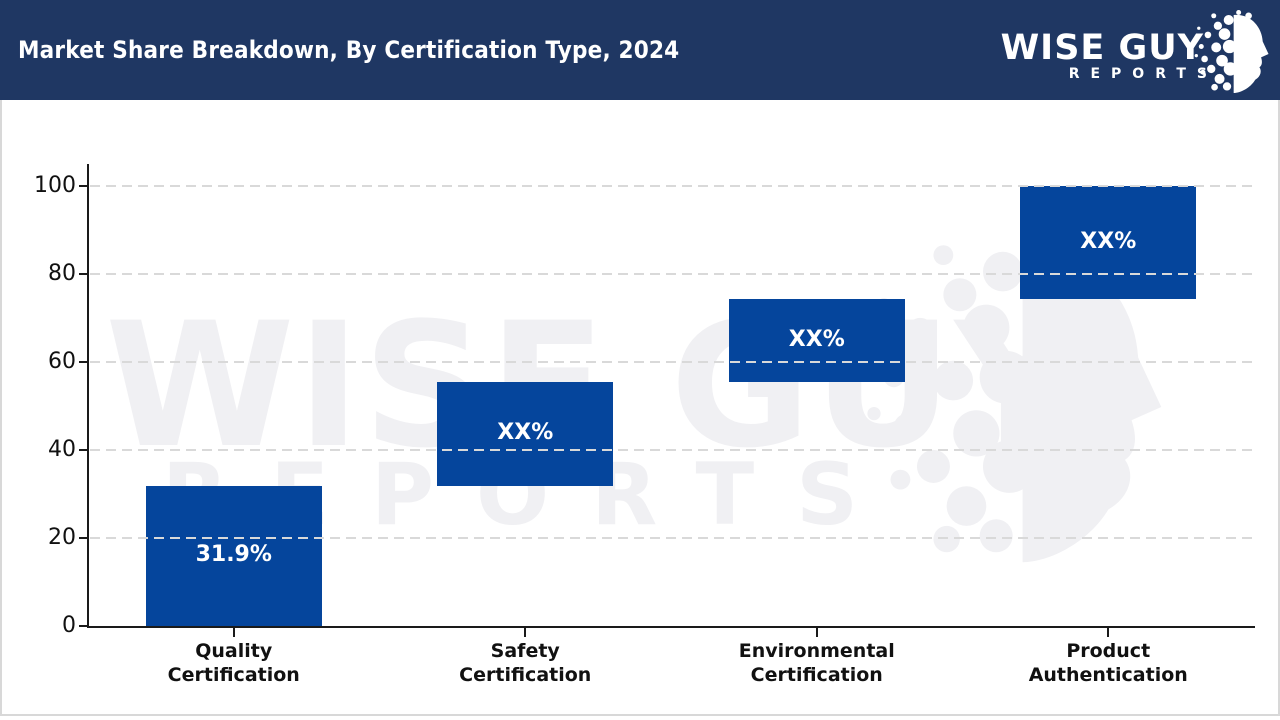 The height and width of the screenshot is (720, 1280). I want to click on x-category-label: Safety Certification, so click(525, 663).